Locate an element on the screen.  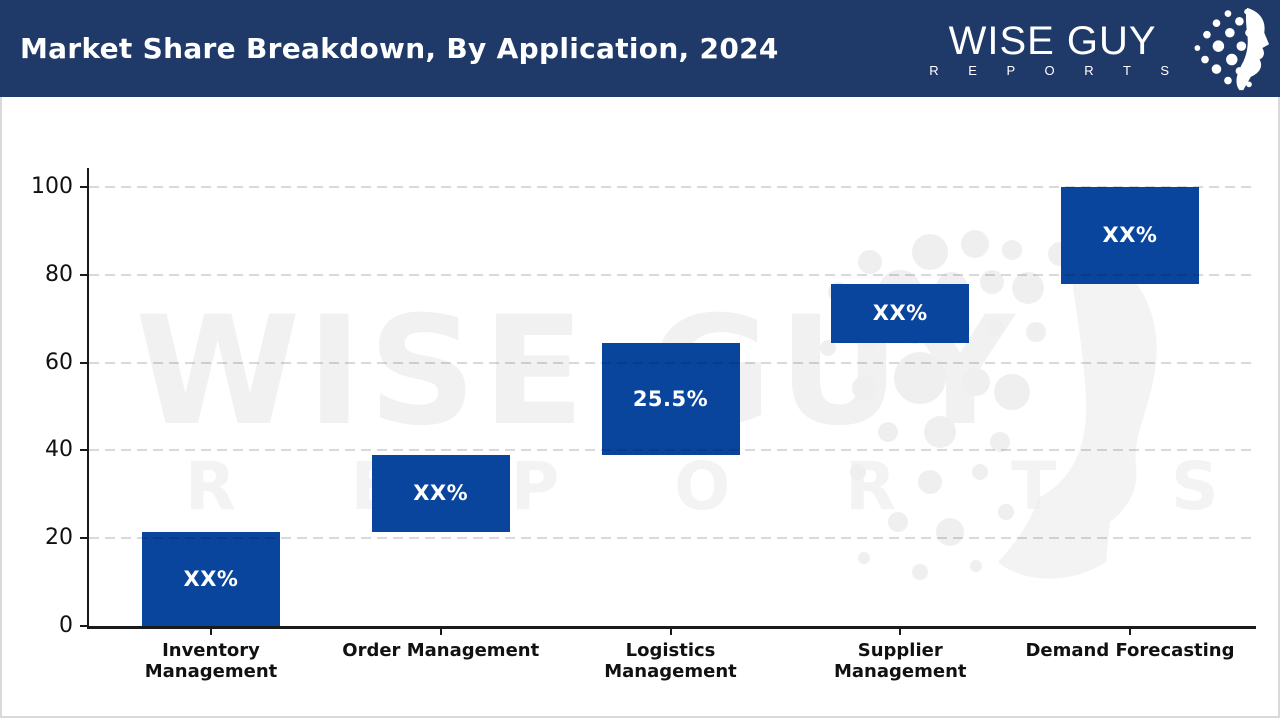
x-tick-label: Inventory Management is located at coordinates (211, 661).